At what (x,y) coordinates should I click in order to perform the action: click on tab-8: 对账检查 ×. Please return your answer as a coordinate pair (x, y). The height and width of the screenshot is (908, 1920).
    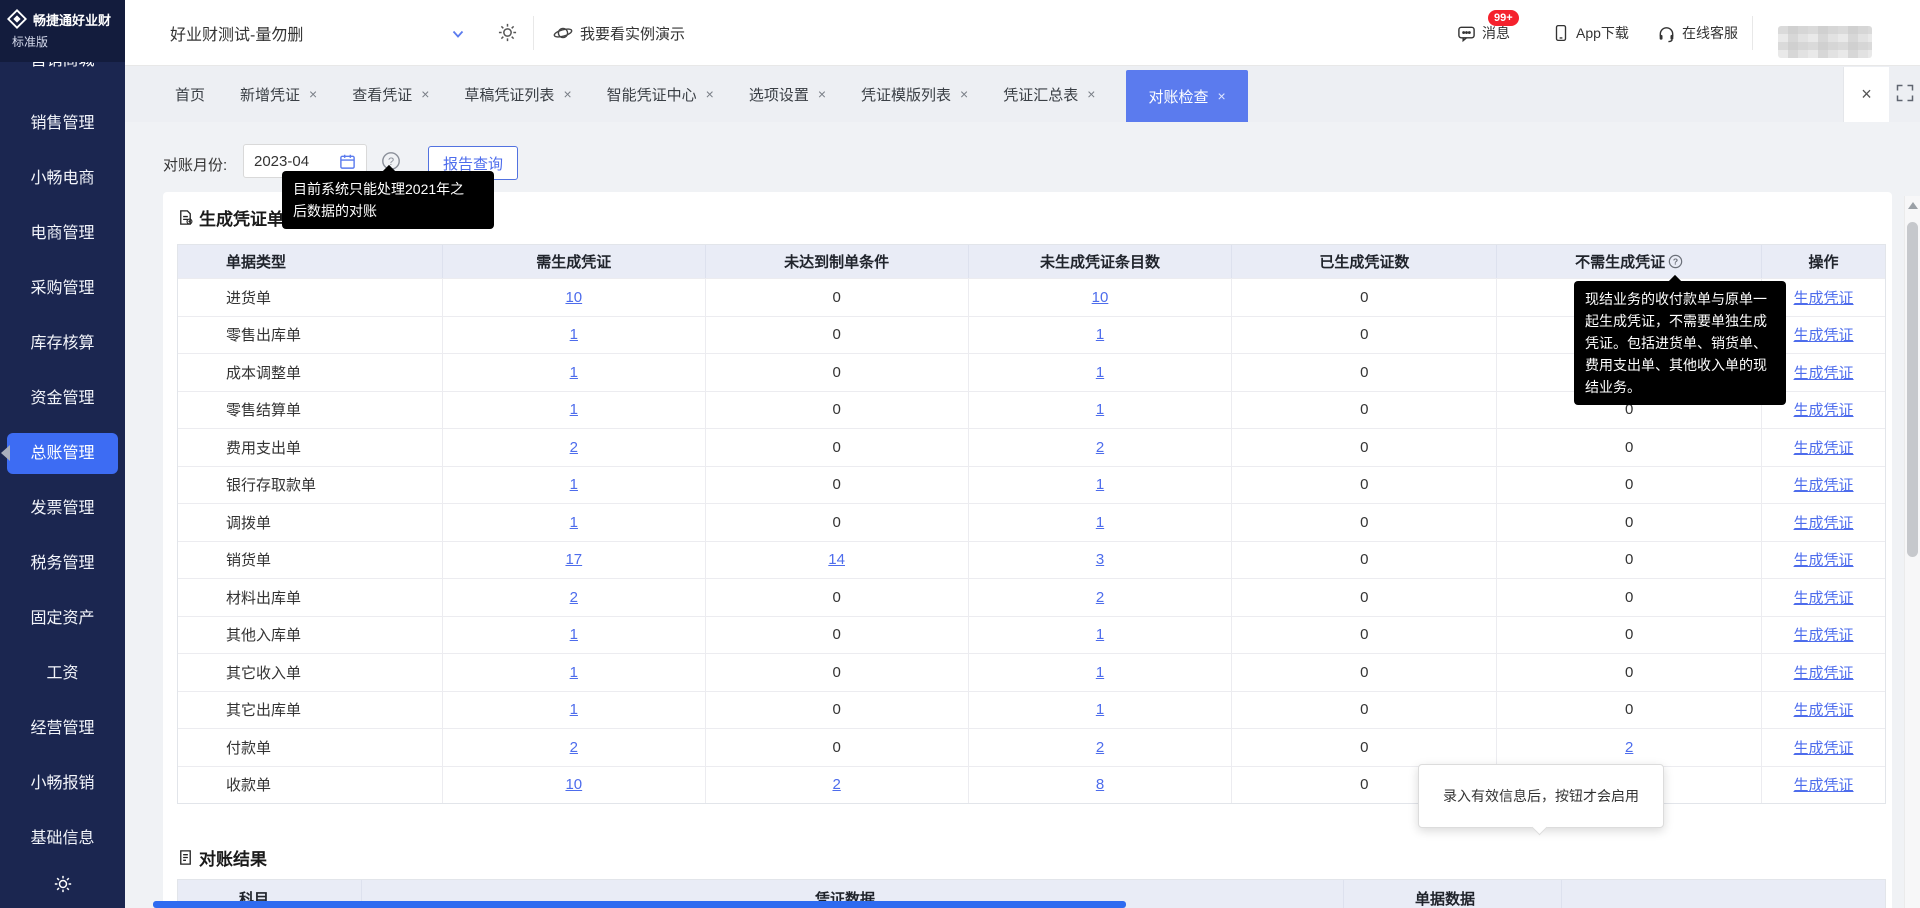
    Looking at the image, I should click on (1187, 96).